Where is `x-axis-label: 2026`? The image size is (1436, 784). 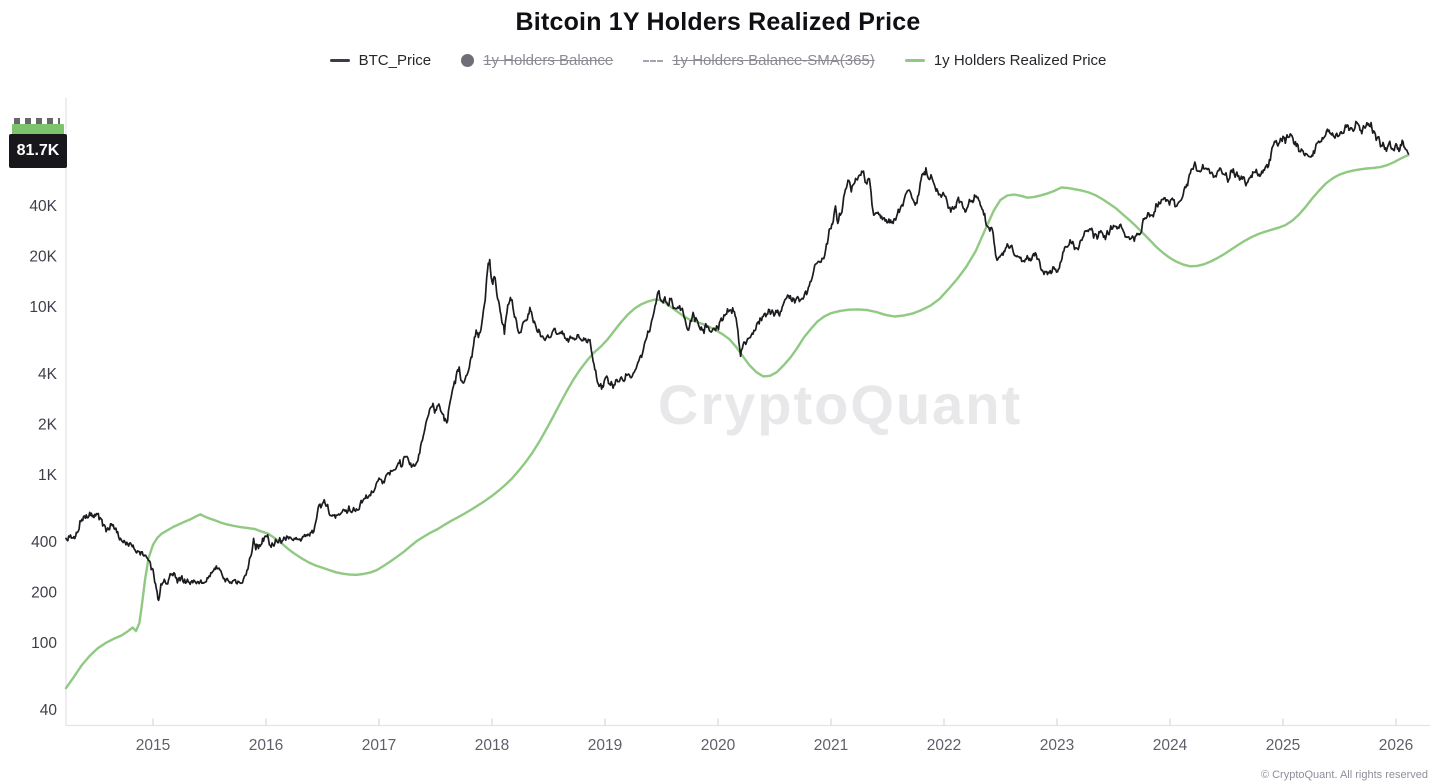
x-axis-label: 2026 is located at coordinates (1396, 745).